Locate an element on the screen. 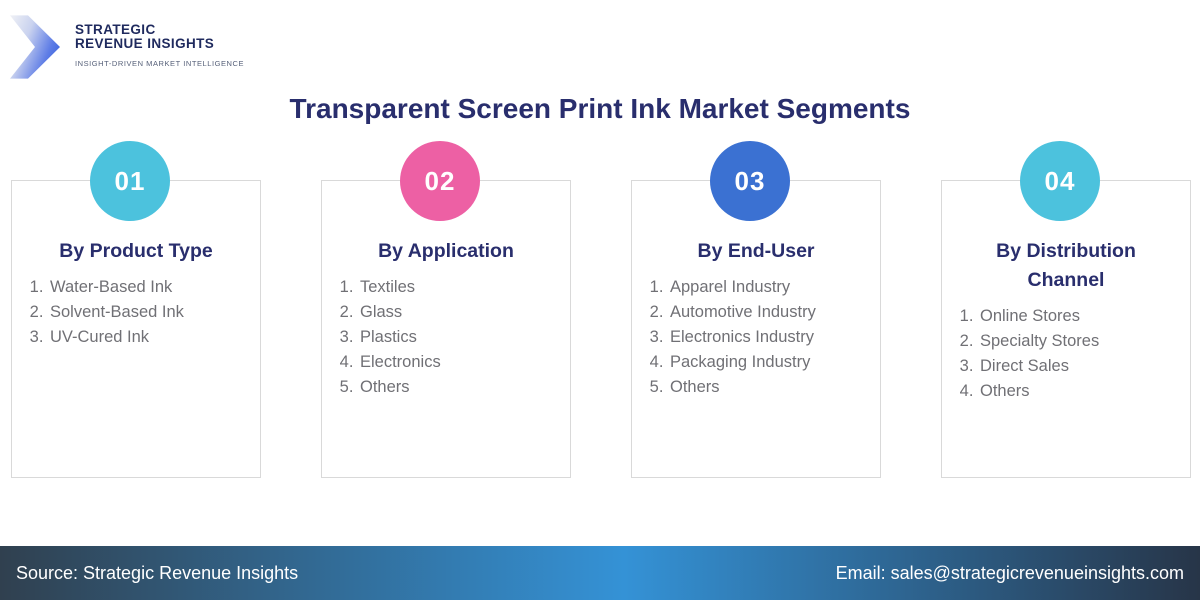  segment-item: UV-Cured Ink is located at coordinates (154, 337).